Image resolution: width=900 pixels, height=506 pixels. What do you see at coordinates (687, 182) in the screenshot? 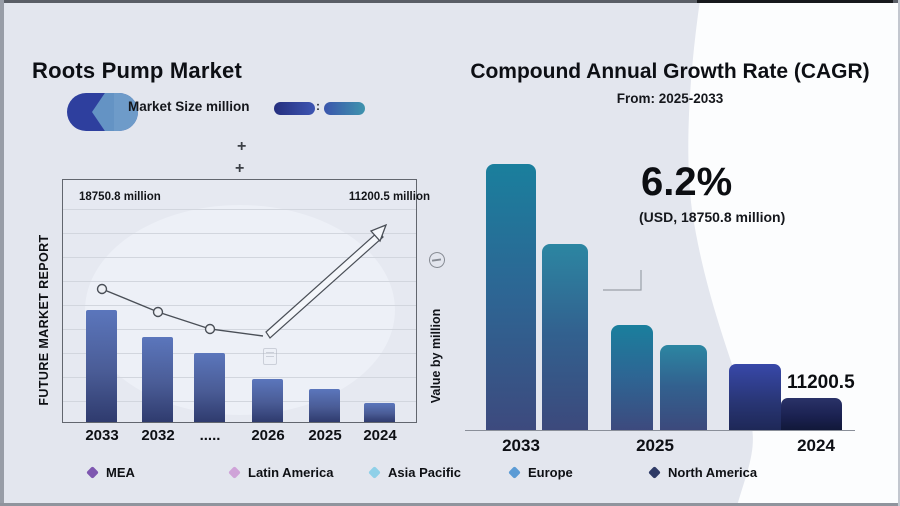
I see `cagr-value: 6.2%` at bounding box center [687, 182].